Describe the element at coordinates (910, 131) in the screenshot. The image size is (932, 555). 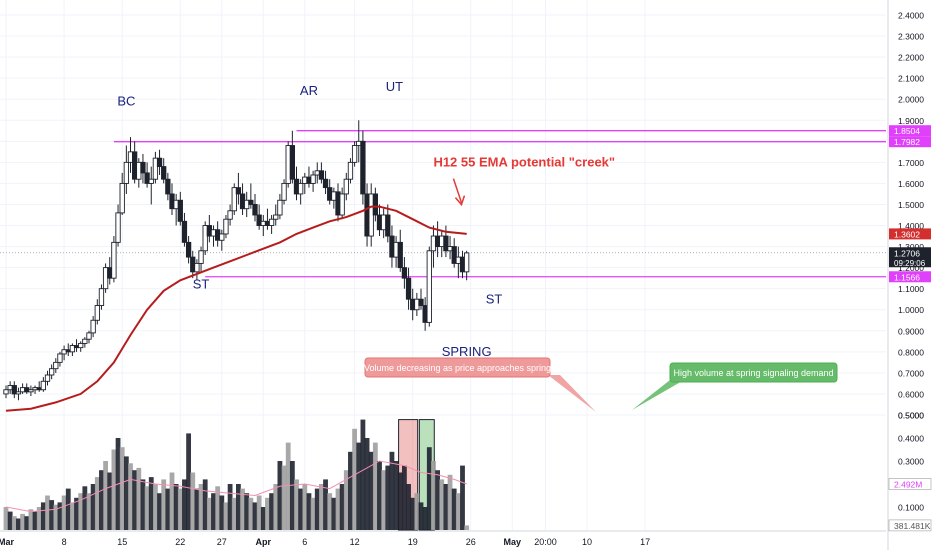
I see `price-tag: 1.8504` at that location.